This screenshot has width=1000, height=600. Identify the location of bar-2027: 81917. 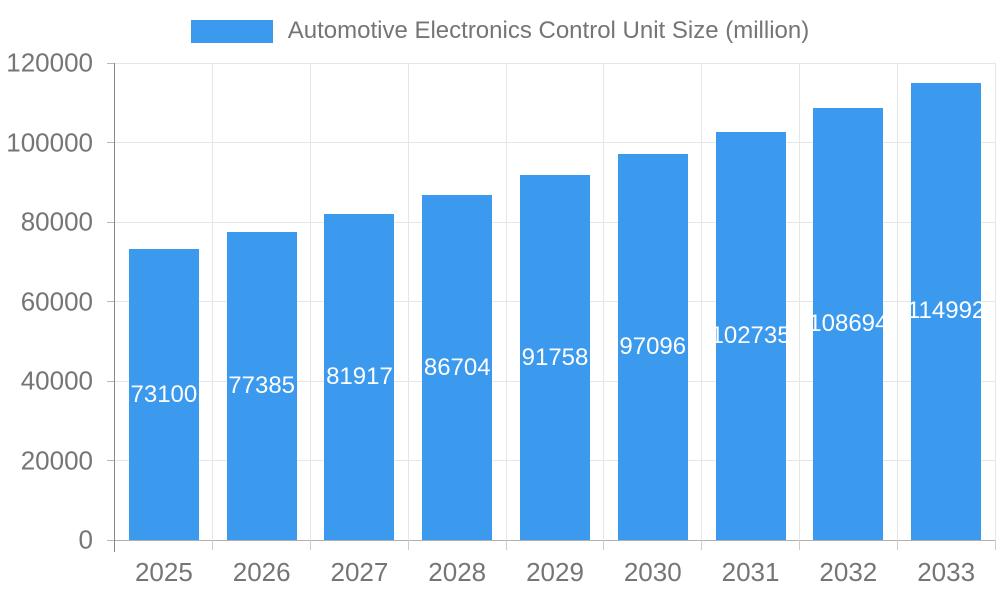
(359, 377).